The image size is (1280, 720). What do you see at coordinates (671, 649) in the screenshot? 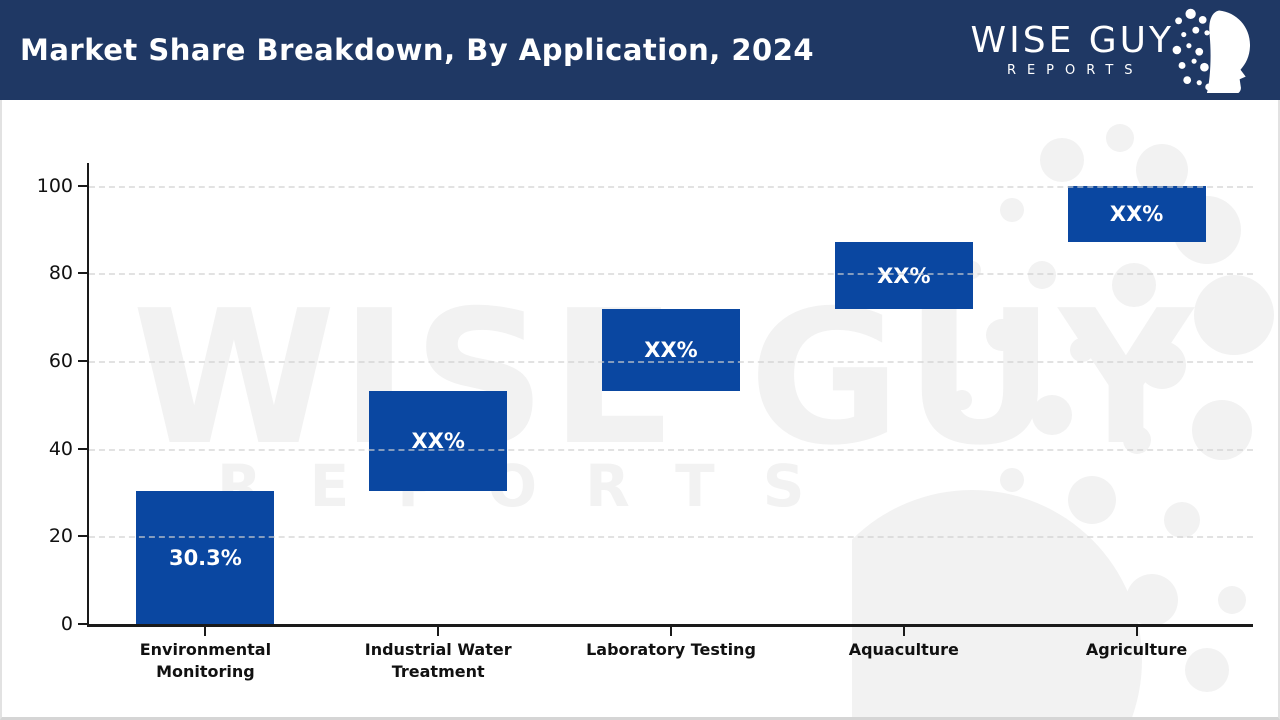
I see `x-category-label: Laboratory Testing` at bounding box center [671, 649].